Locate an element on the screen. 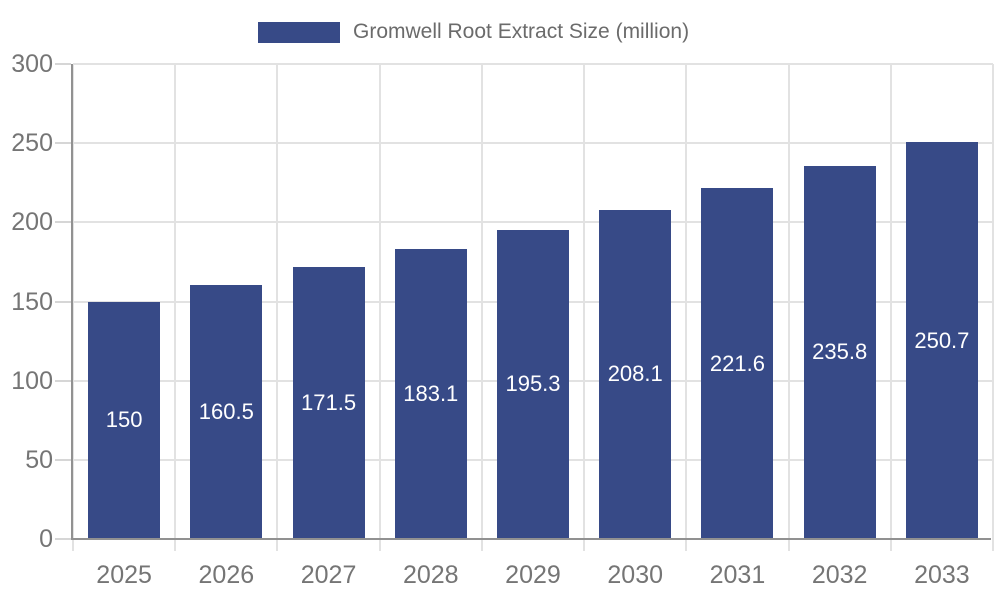  y-tick-label: 100 is located at coordinates (32, 380).